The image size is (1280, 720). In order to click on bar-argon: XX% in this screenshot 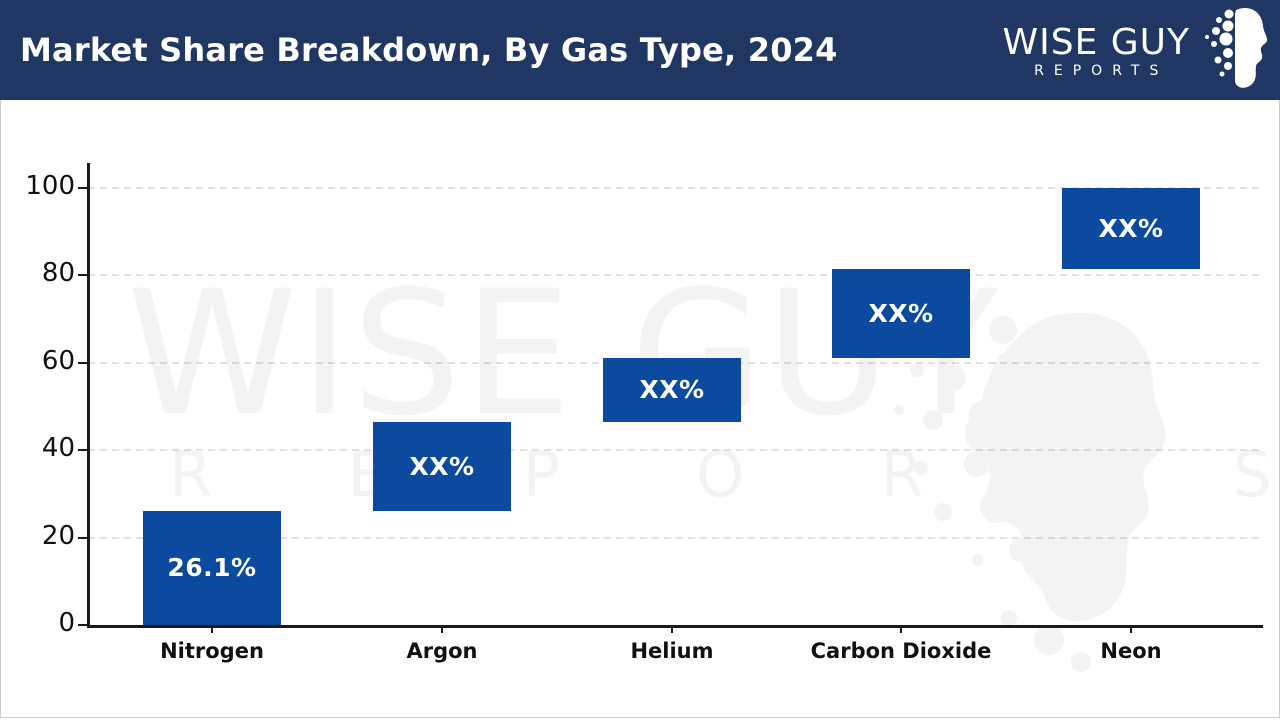, I will do `click(442, 466)`.